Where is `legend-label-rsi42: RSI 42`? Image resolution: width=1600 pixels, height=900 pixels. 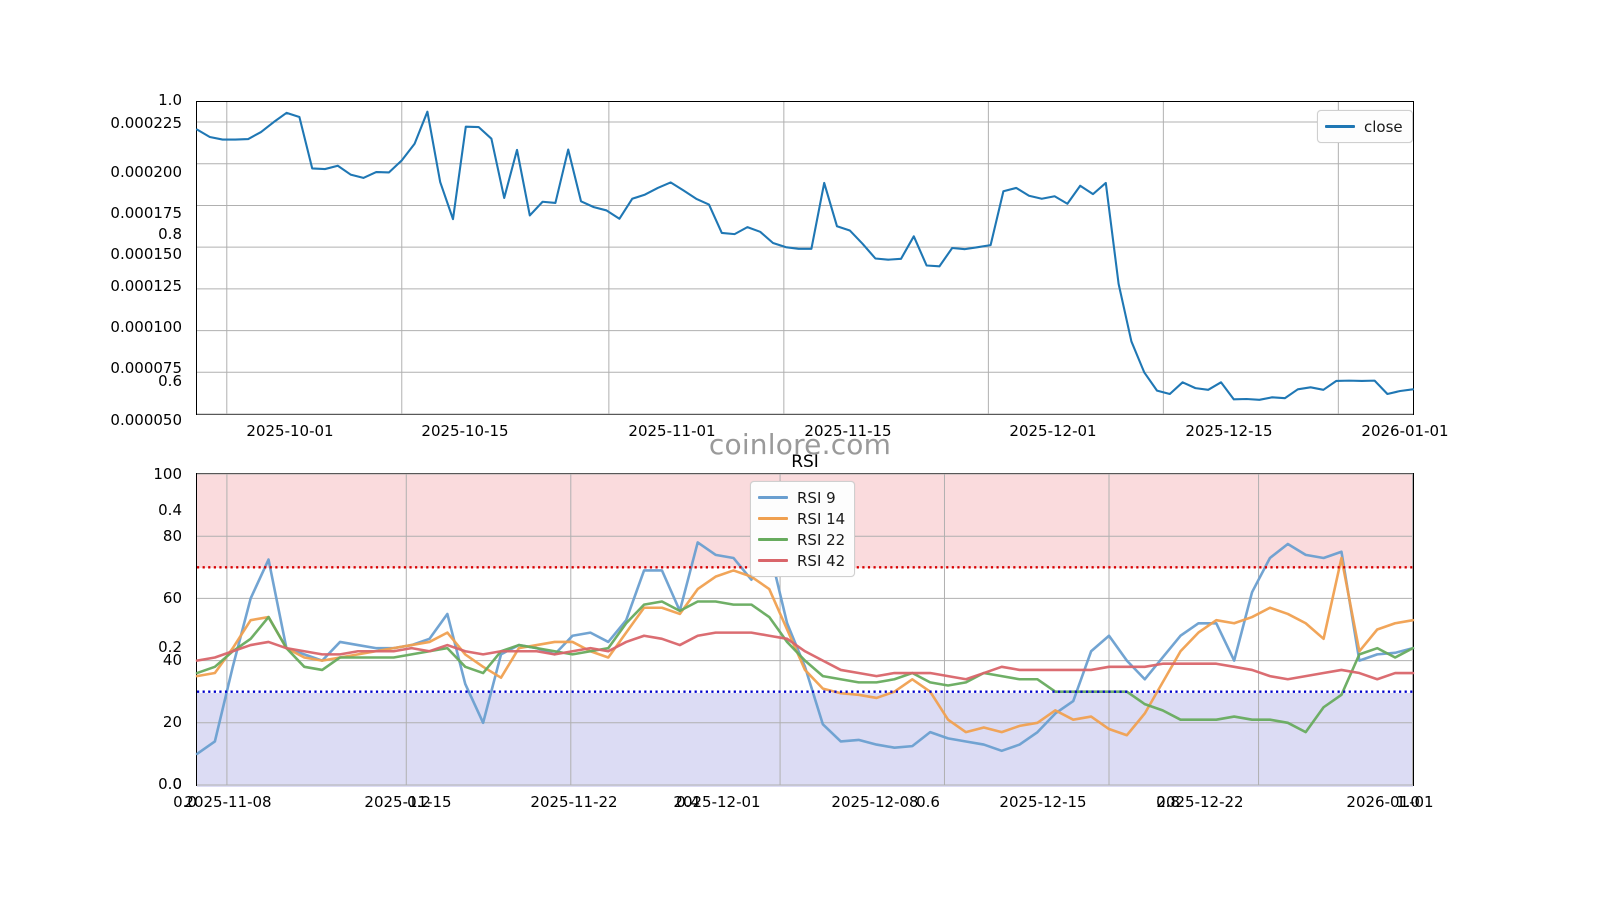 legend-label-rsi42: RSI 42 is located at coordinates (821, 560).